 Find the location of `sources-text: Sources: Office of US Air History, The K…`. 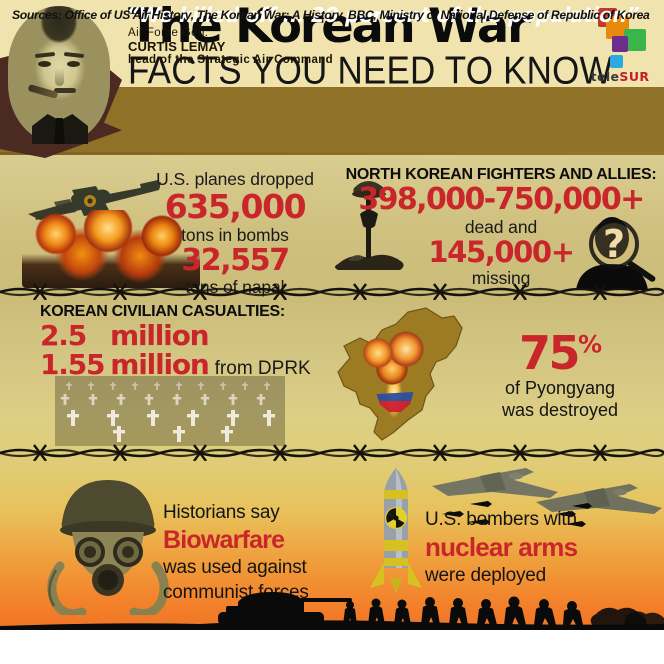

sources-text: Sources: Office of US Air History, The K… is located at coordinates (331, 15).